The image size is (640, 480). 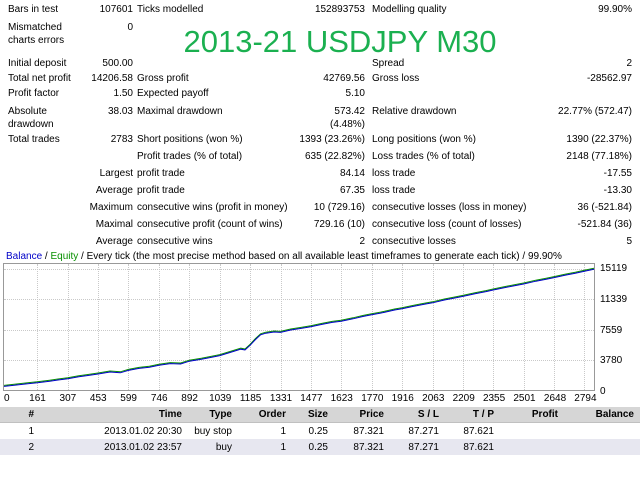 What do you see at coordinates (609, 78) in the screenshot?
I see `stat-value: -28562.97` at bounding box center [609, 78].